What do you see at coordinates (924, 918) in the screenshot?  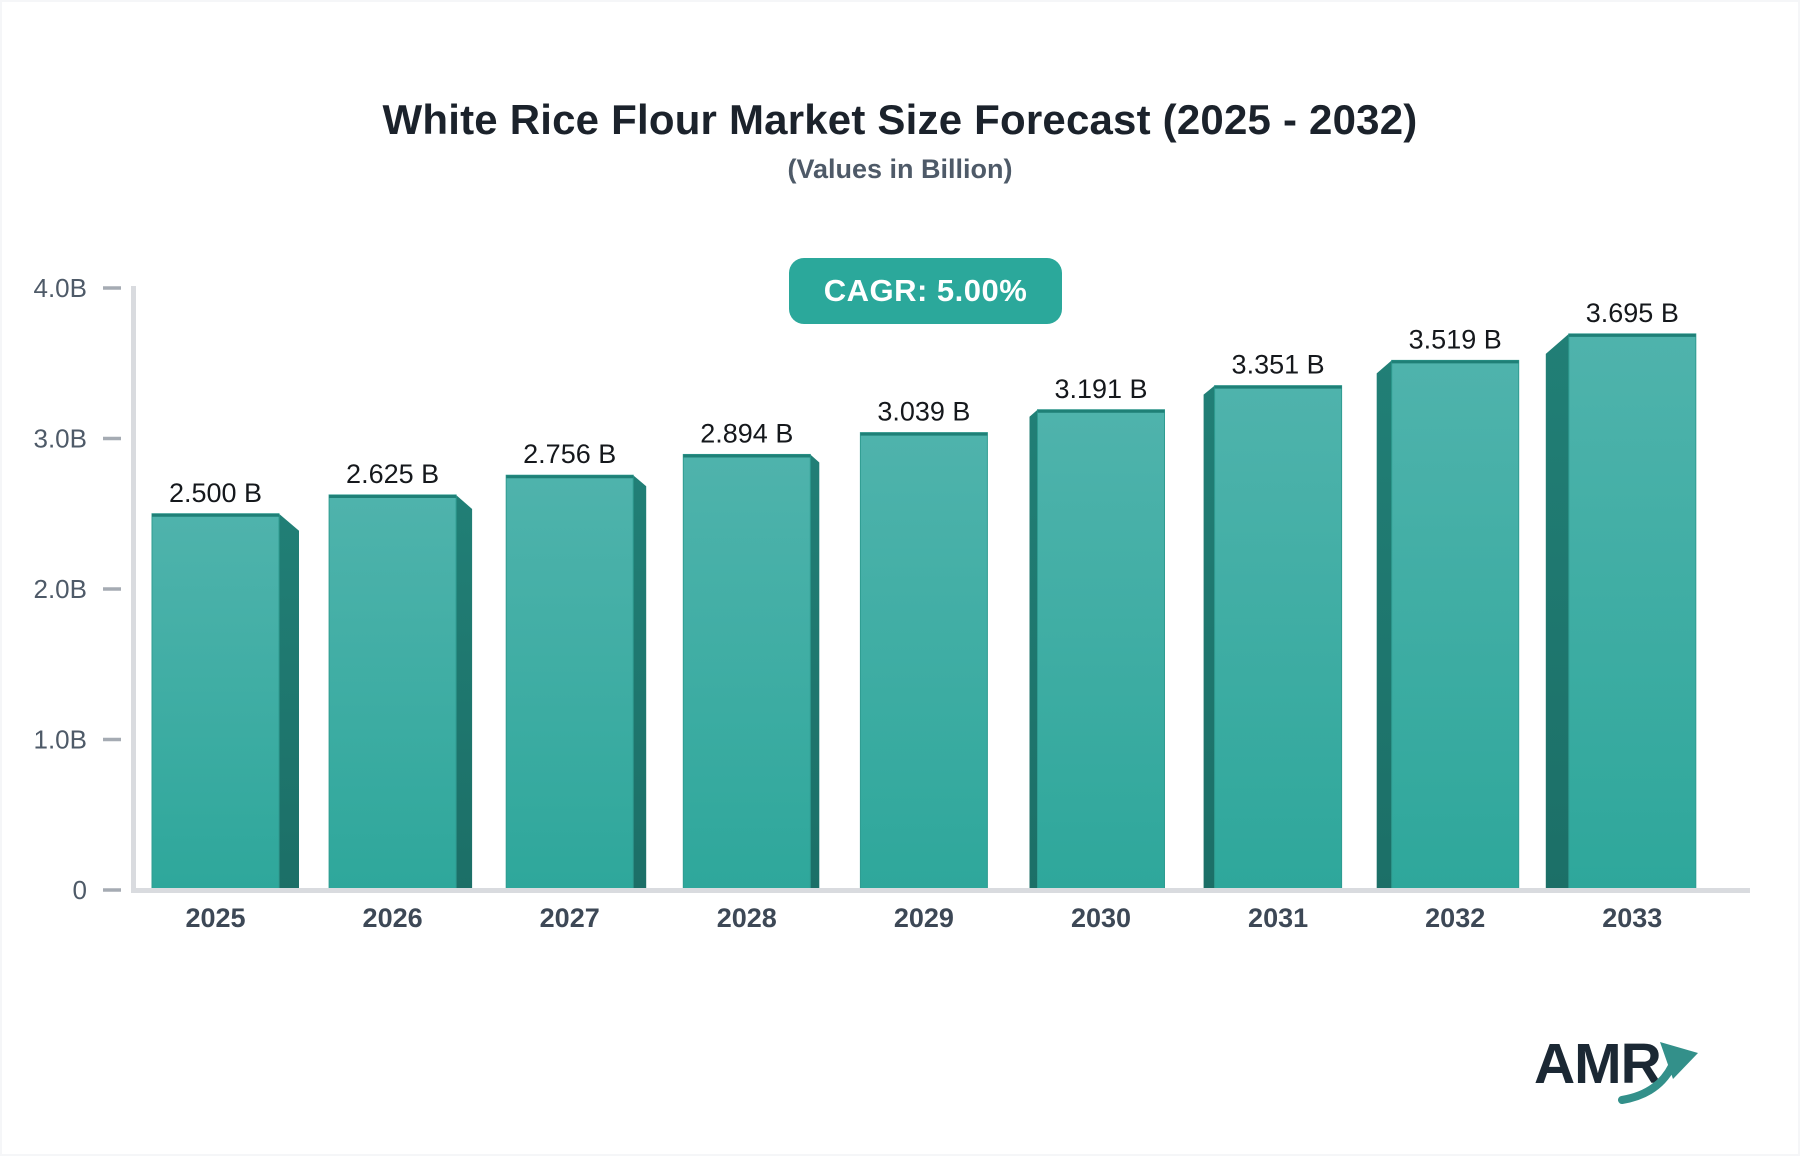 I see `x-tick-label: 2029` at bounding box center [924, 918].